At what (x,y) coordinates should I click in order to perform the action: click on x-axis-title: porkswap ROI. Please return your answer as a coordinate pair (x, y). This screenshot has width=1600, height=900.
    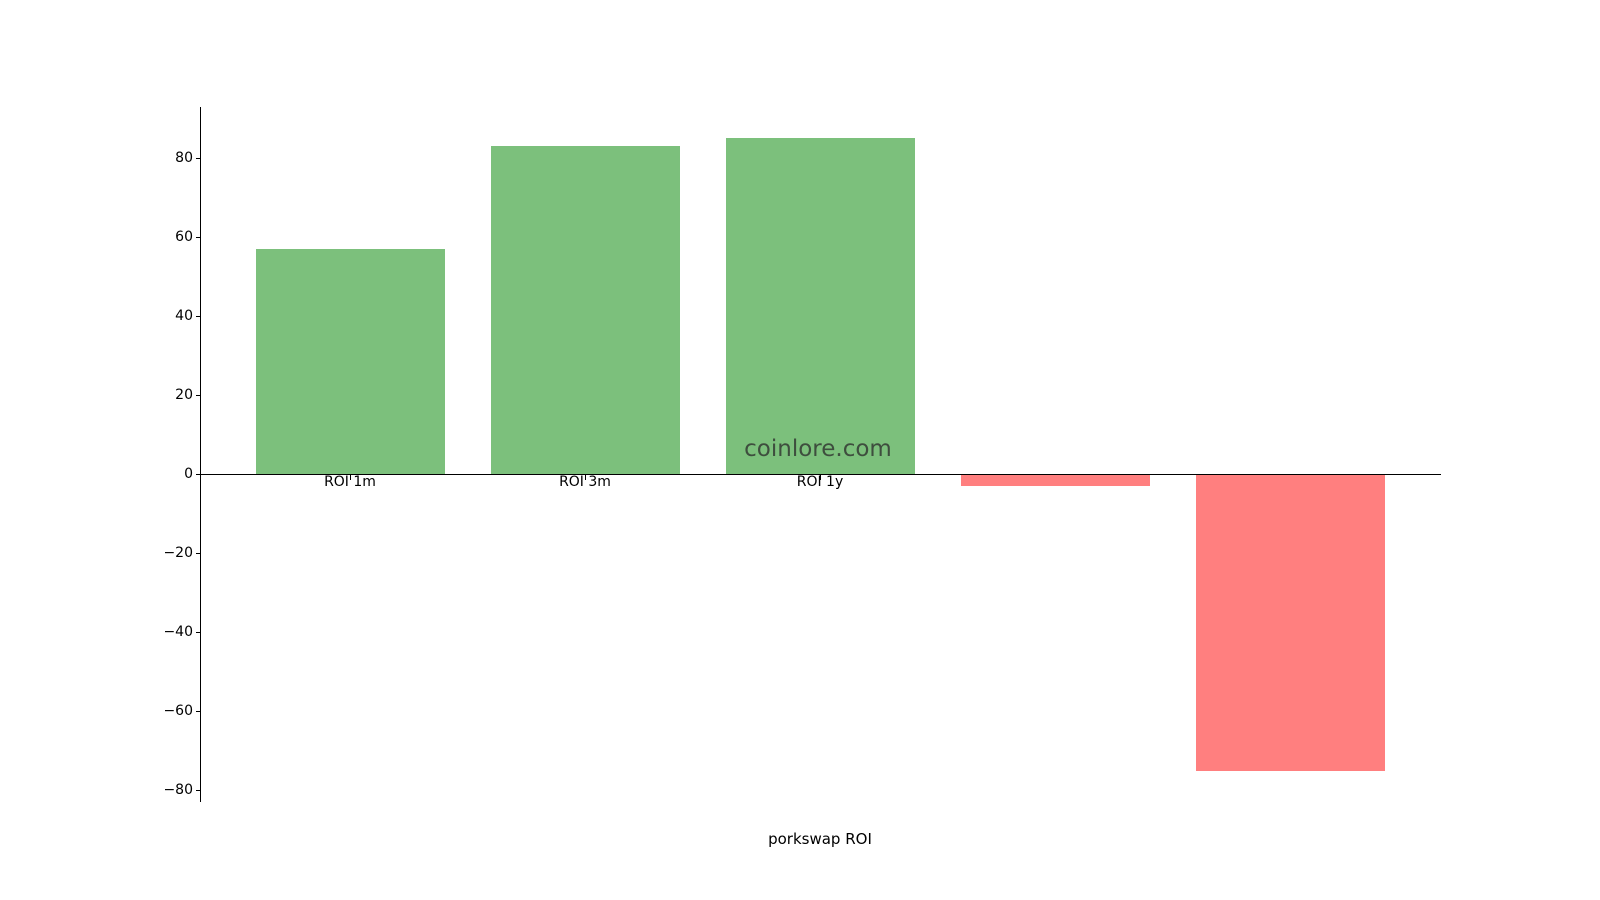
    Looking at the image, I should click on (820, 839).